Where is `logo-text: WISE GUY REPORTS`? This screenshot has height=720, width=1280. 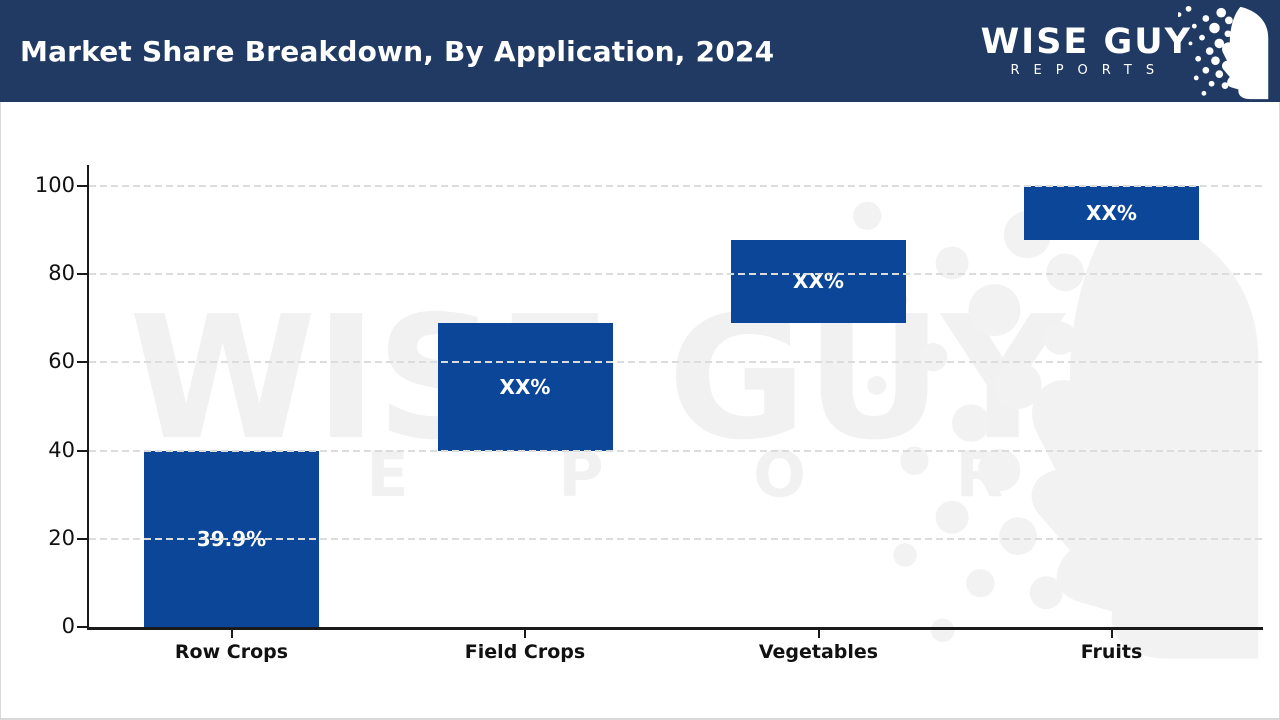
logo-text: WISE GUY REPORTS is located at coordinates (1086, 51).